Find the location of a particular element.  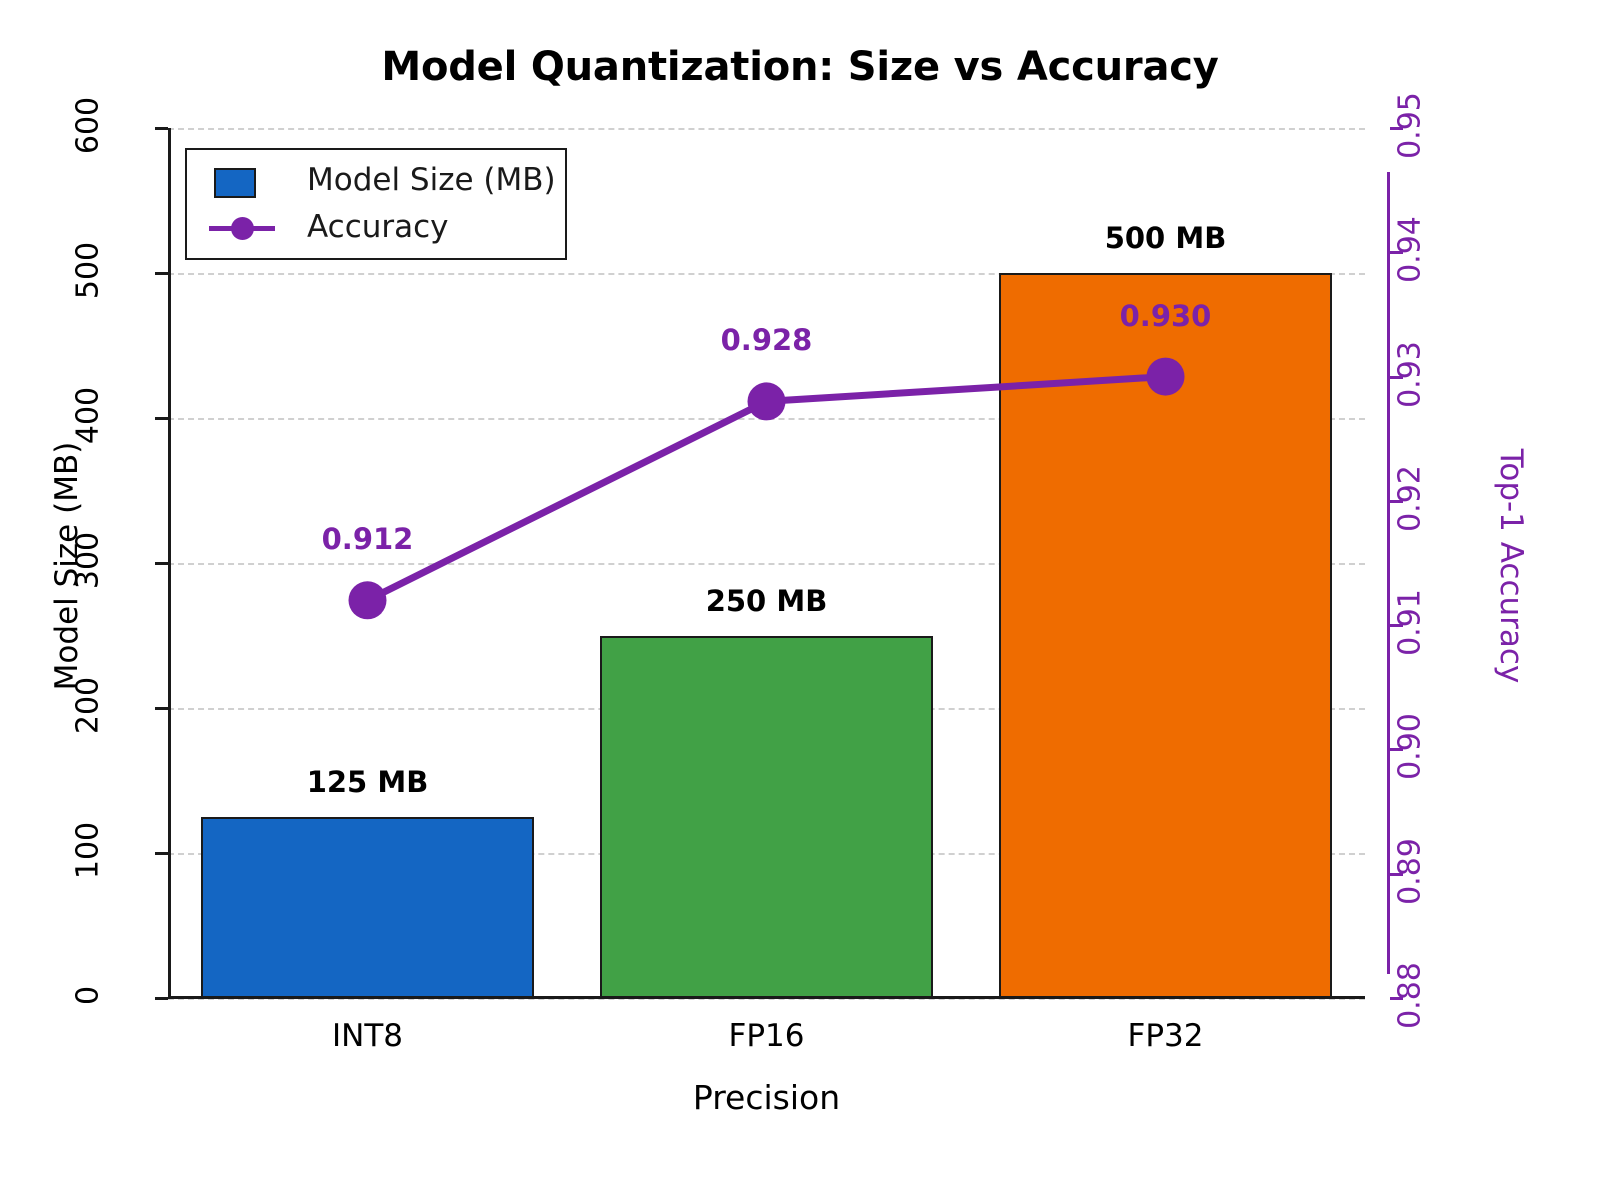

chart-legend: Model Size (MB) Accuracy is located at coordinates (376, 204).